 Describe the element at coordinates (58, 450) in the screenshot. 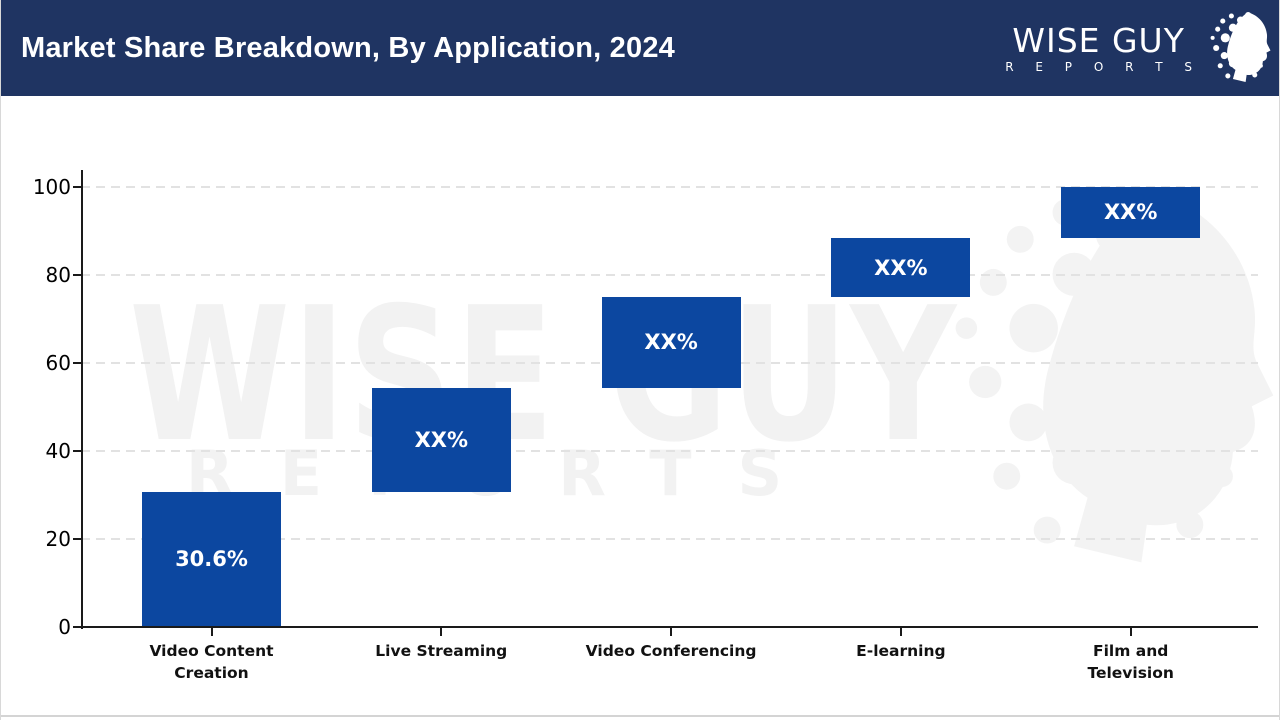

I see `y-axis-tick-label: 40` at that location.